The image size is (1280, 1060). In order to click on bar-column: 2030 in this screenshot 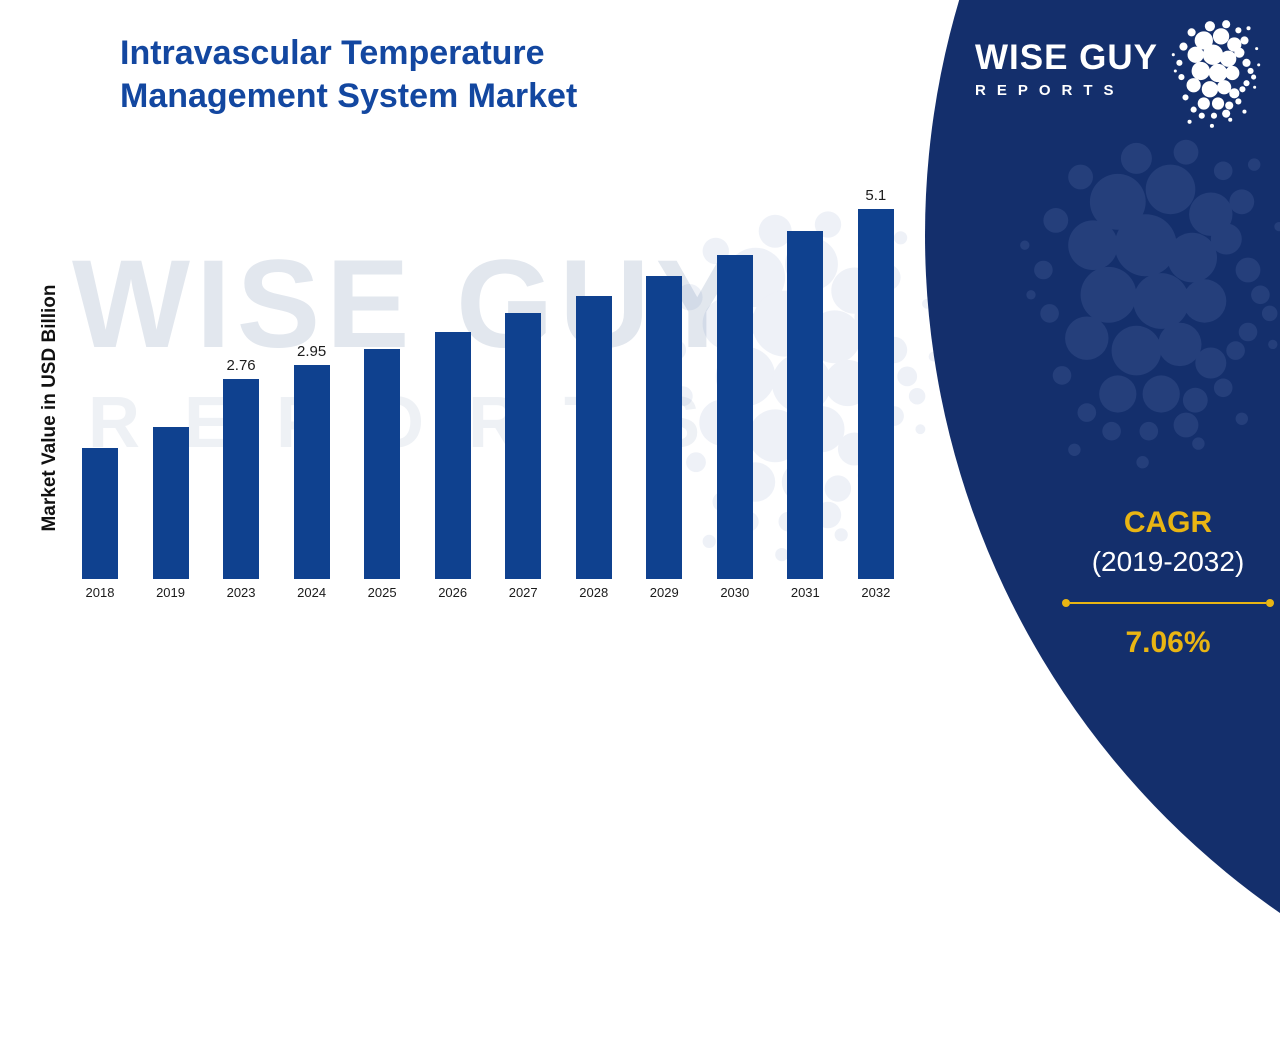, I will do `click(735, 385)`.